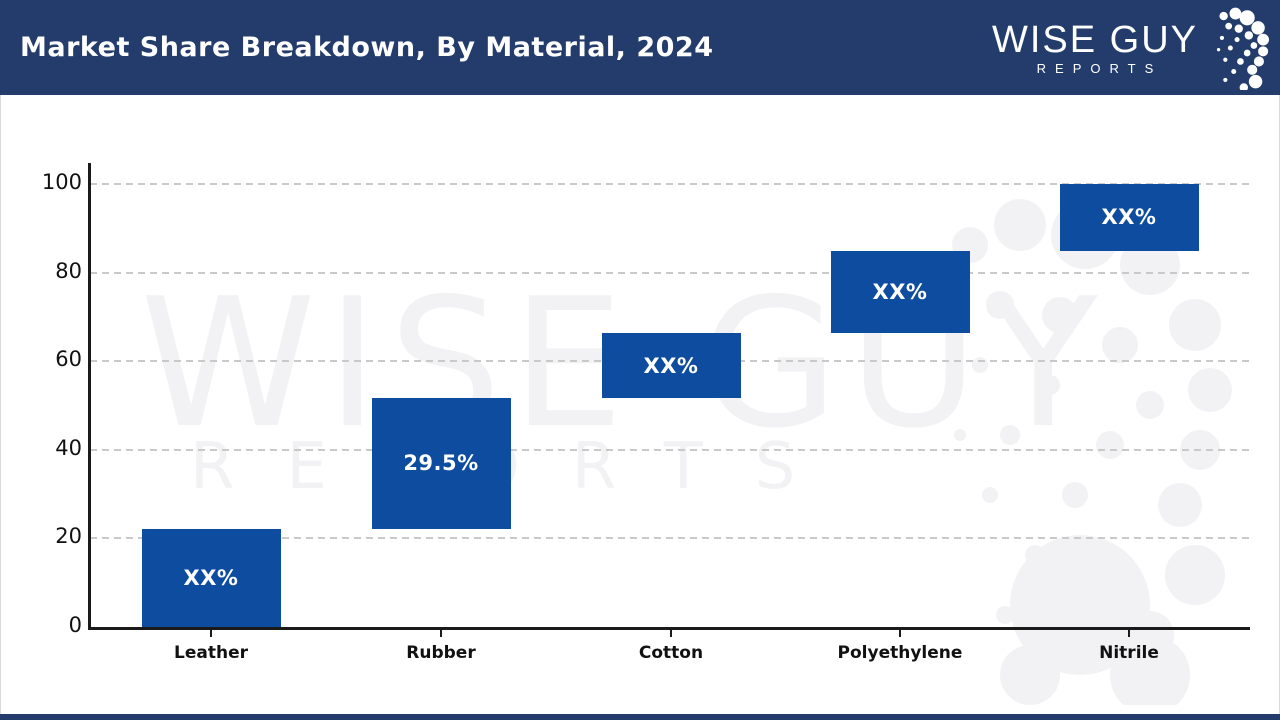  I want to click on x-axis-label-nitrile: Nitrile, so click(1129, 653).